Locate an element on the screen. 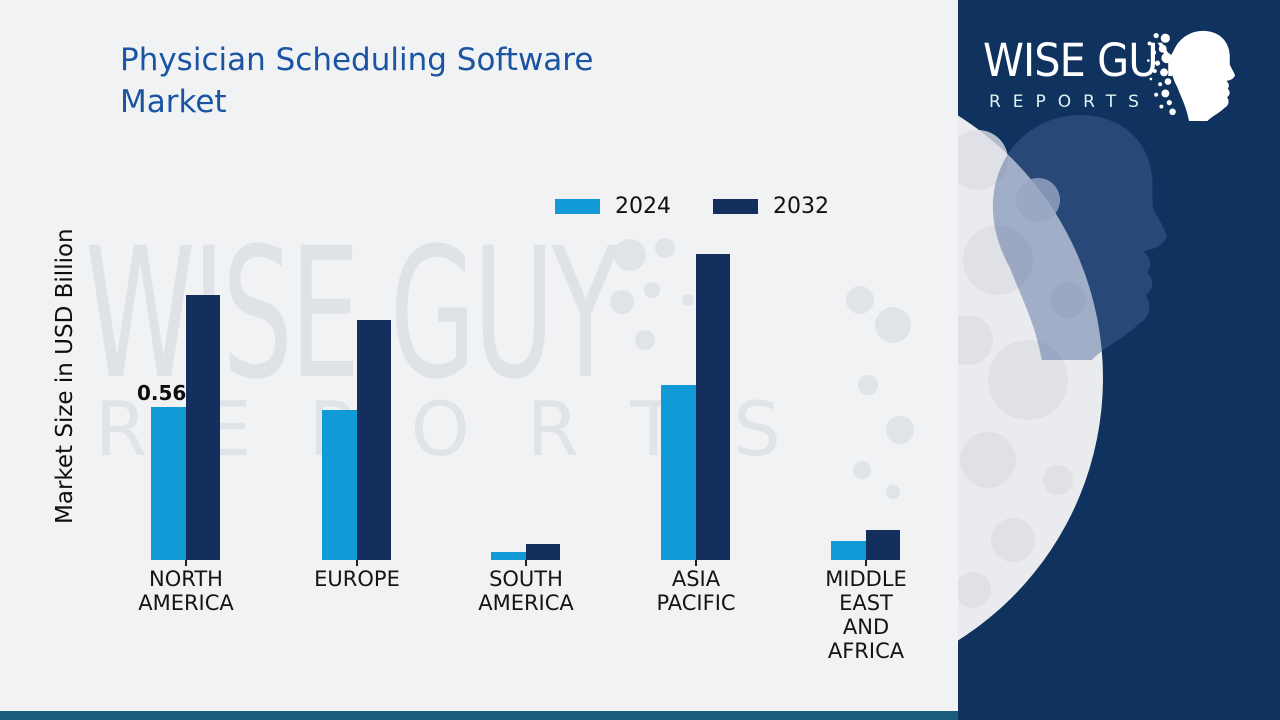 The width and height of the screenshot is (1280, 720). category-label-middle-east-and-africa: MIDDLE EAST AND AFRICA is located at coordinates (866, 615).